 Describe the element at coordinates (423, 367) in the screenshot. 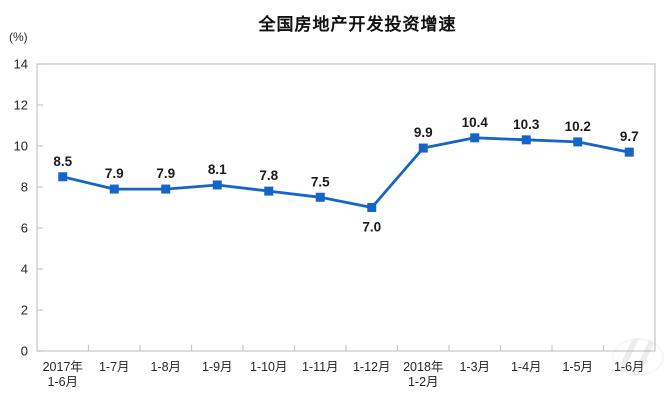

I see `svg-text: 2018年` at that location.